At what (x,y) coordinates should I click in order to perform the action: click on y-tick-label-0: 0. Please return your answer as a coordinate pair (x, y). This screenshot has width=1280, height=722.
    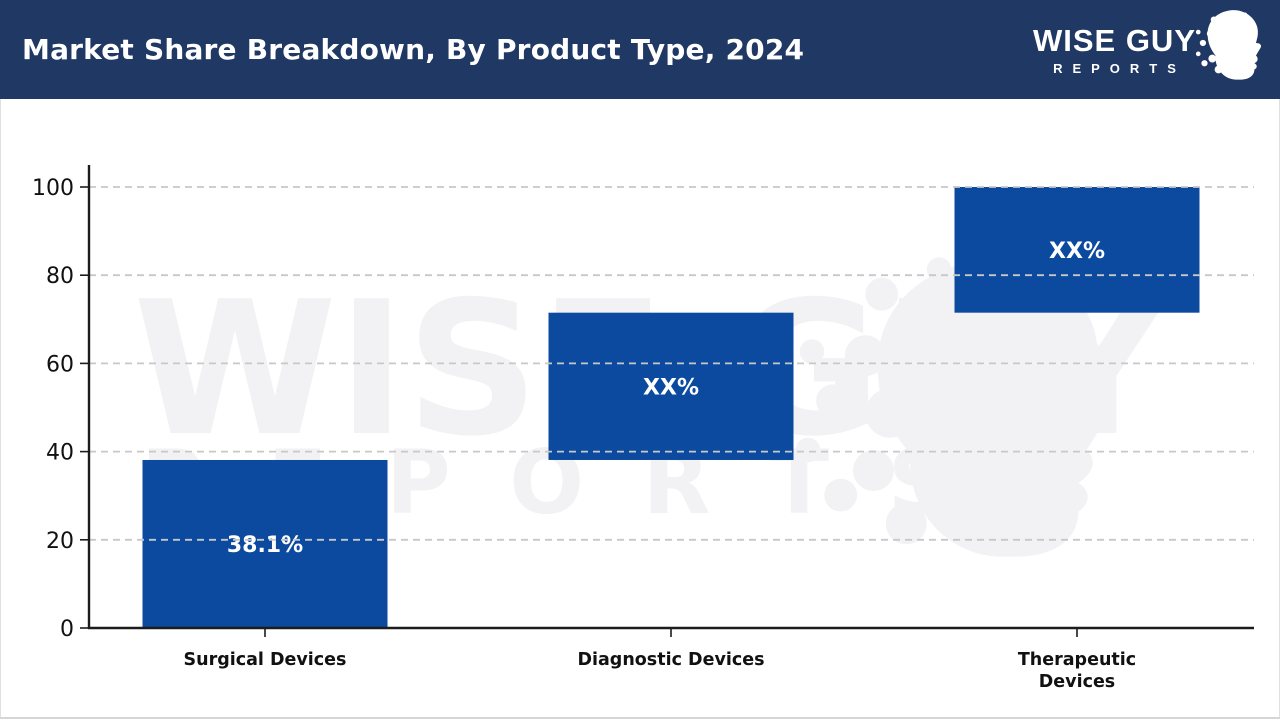
    Looking at the image, I should click on (67, 629).